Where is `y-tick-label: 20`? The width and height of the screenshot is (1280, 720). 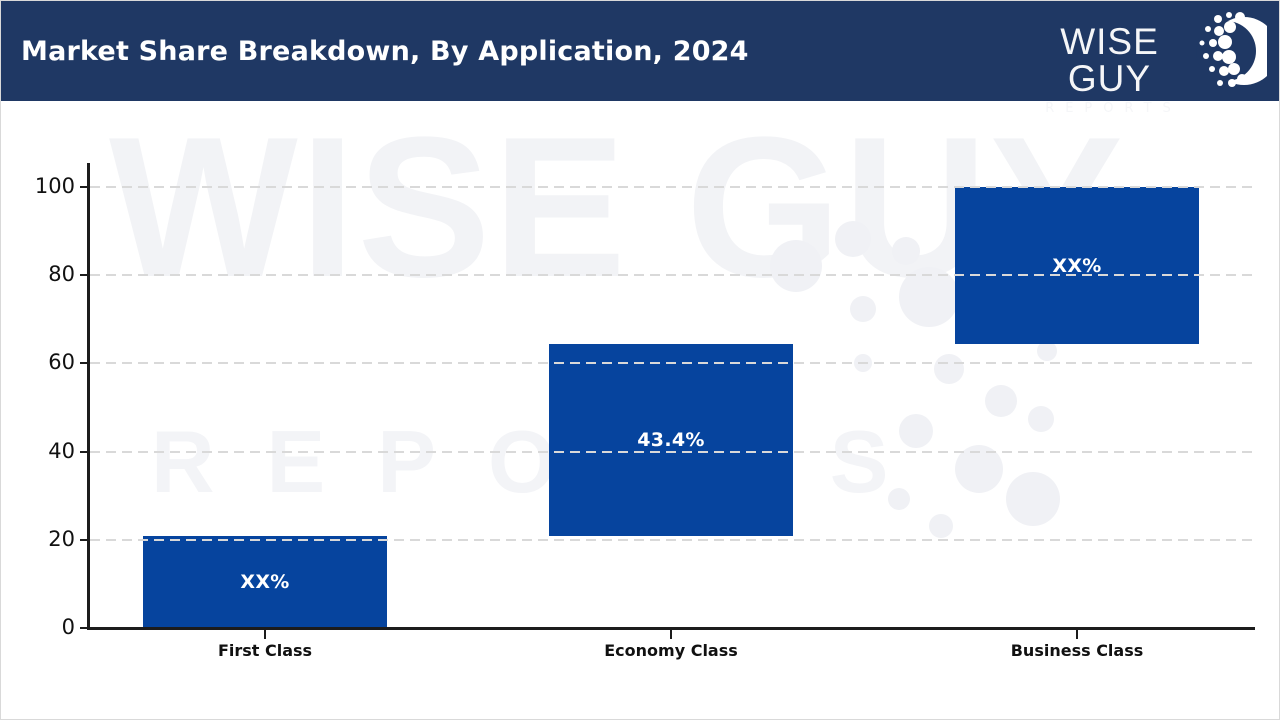 y-tick-label: 20 is located at coordinates (61, 538).